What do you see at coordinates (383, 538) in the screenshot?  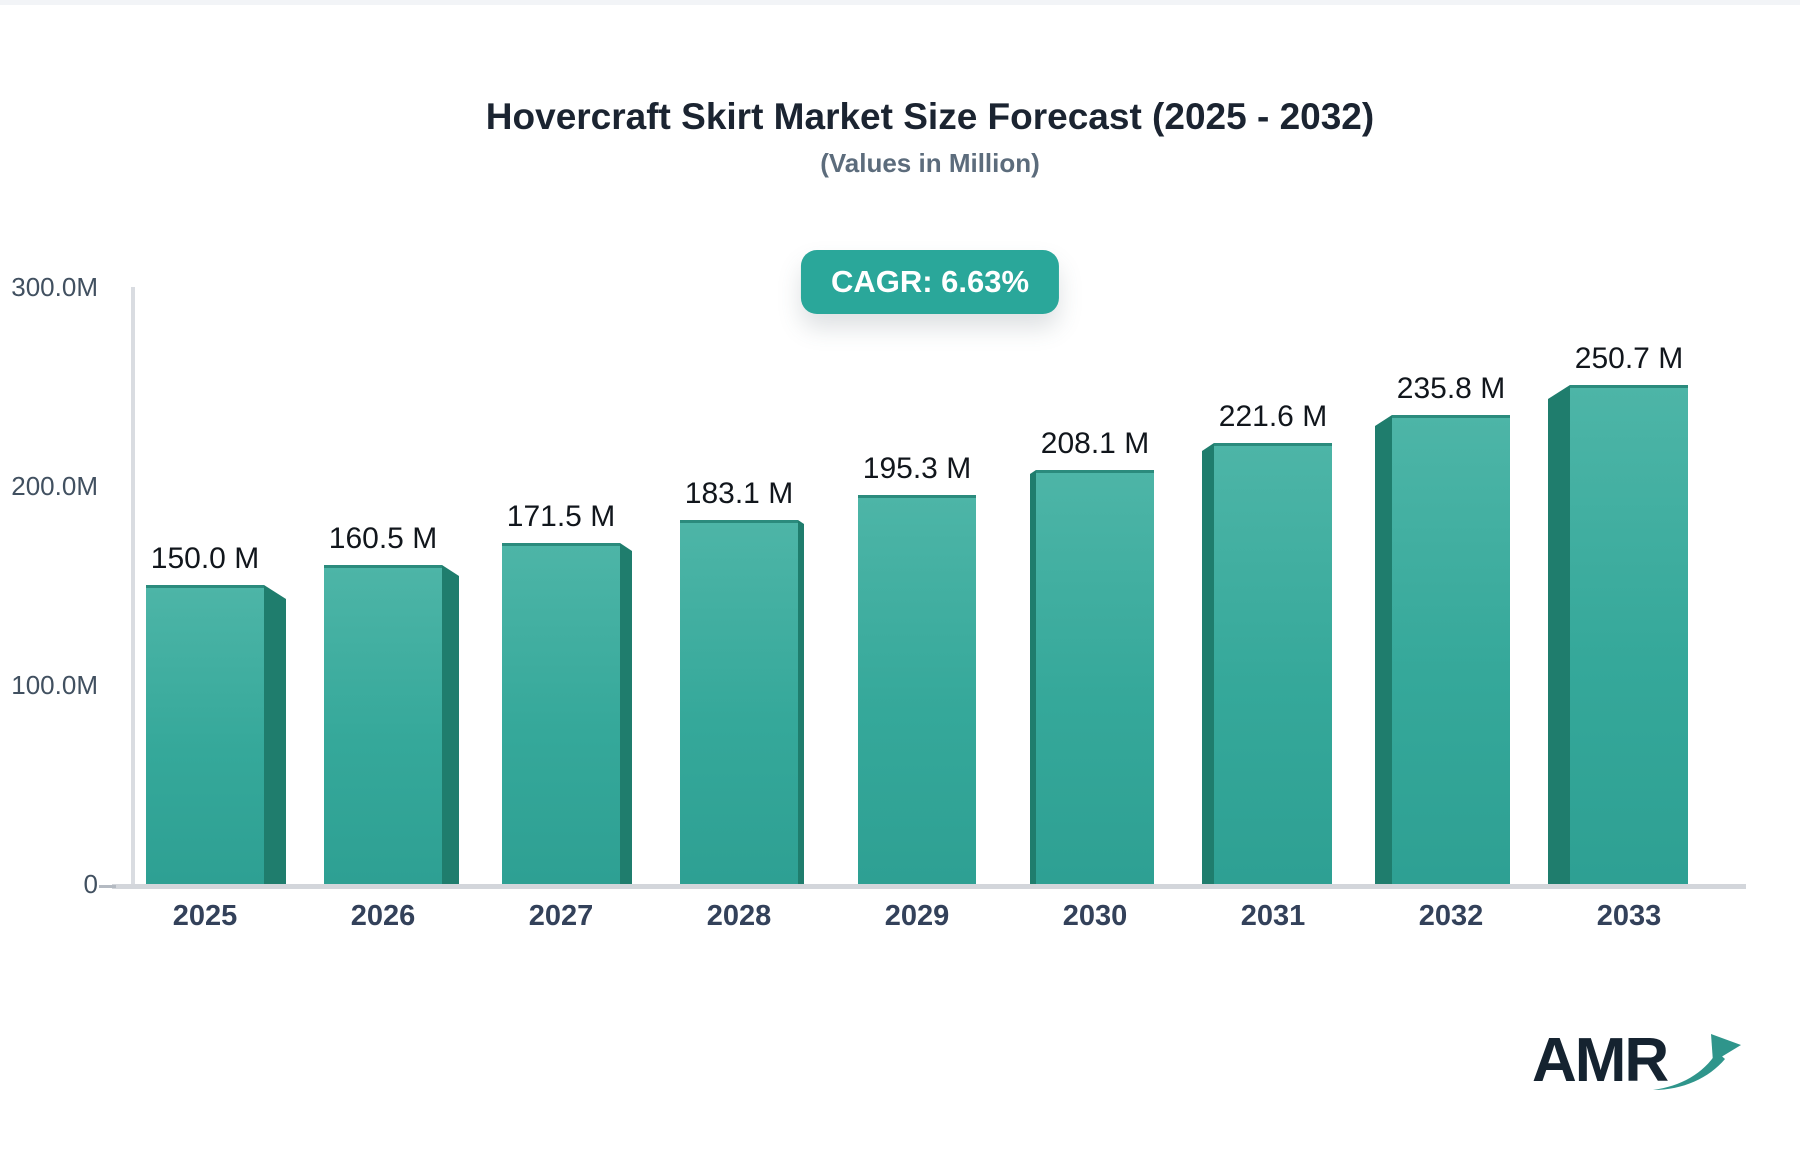 I see `bar-value-label: 160.5 M` at bounding box center [383, 538].